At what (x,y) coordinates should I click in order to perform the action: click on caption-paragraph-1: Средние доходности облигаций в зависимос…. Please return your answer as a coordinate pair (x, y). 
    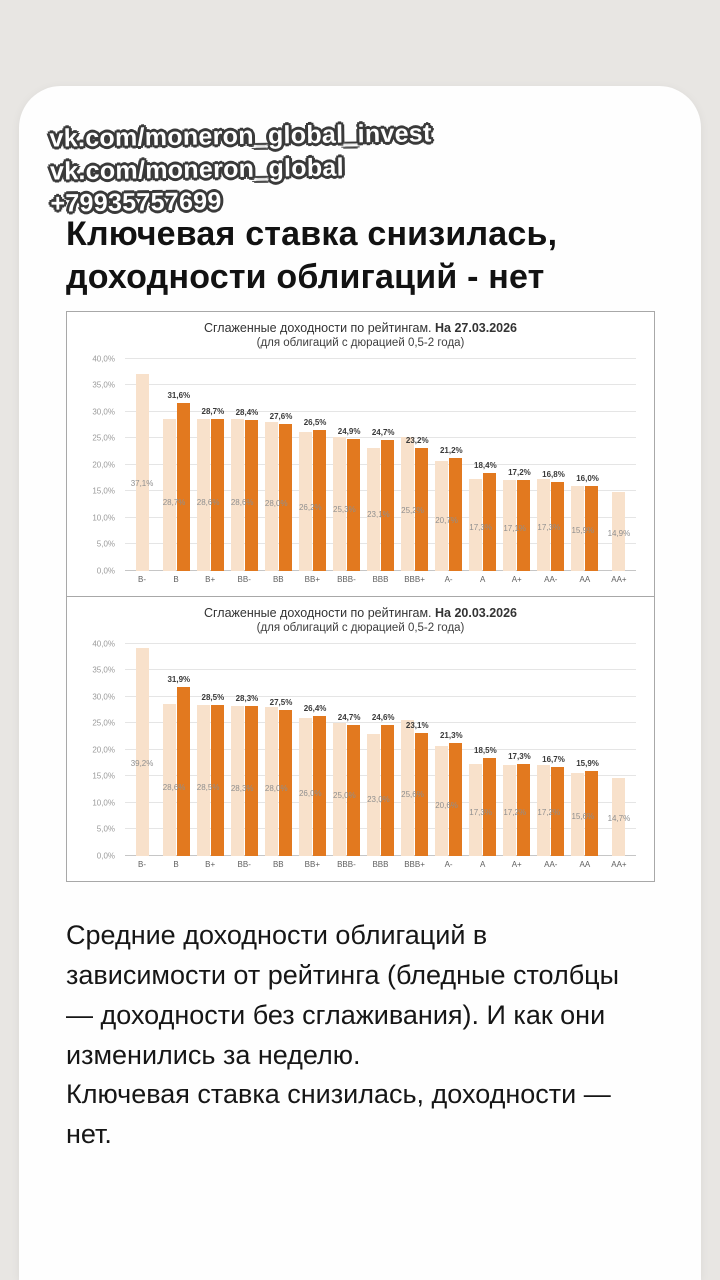
    Looking at the image, I should click on (343, 994).